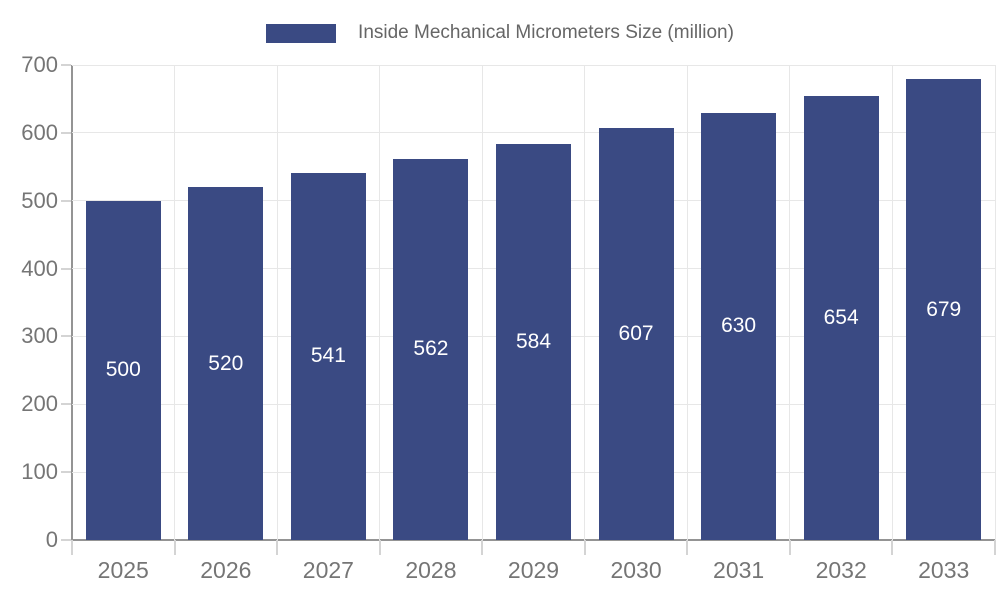 The width and height of the screenshot is (1000, 600). What do you see at coordinates (431, 570) in the screenshot?
I see `x-tick-label: 2028` at bounding box center [431, 570].